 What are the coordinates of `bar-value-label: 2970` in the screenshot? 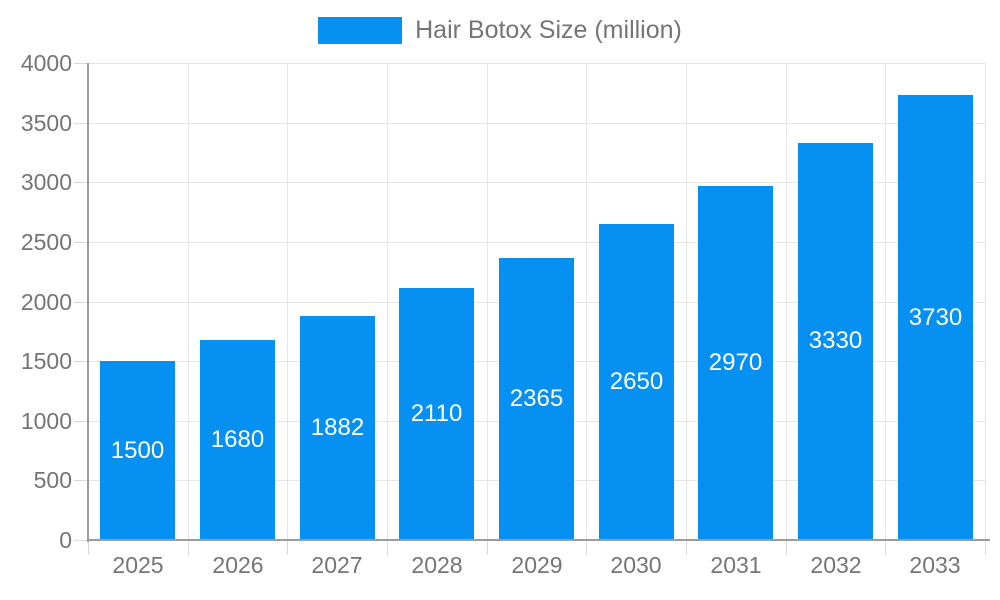 It's located at (735, 362).